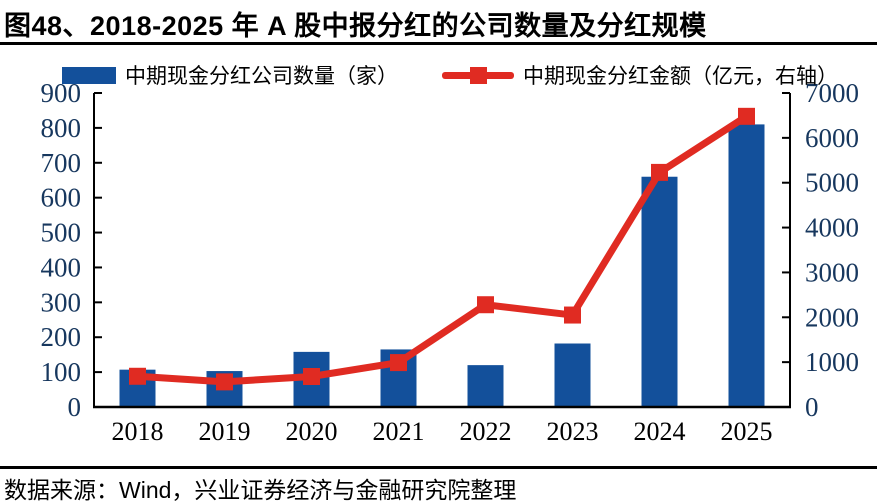  Describe the element at coordinates (485, 305) in the screenshot. I see `line-marker-2022` at that location.